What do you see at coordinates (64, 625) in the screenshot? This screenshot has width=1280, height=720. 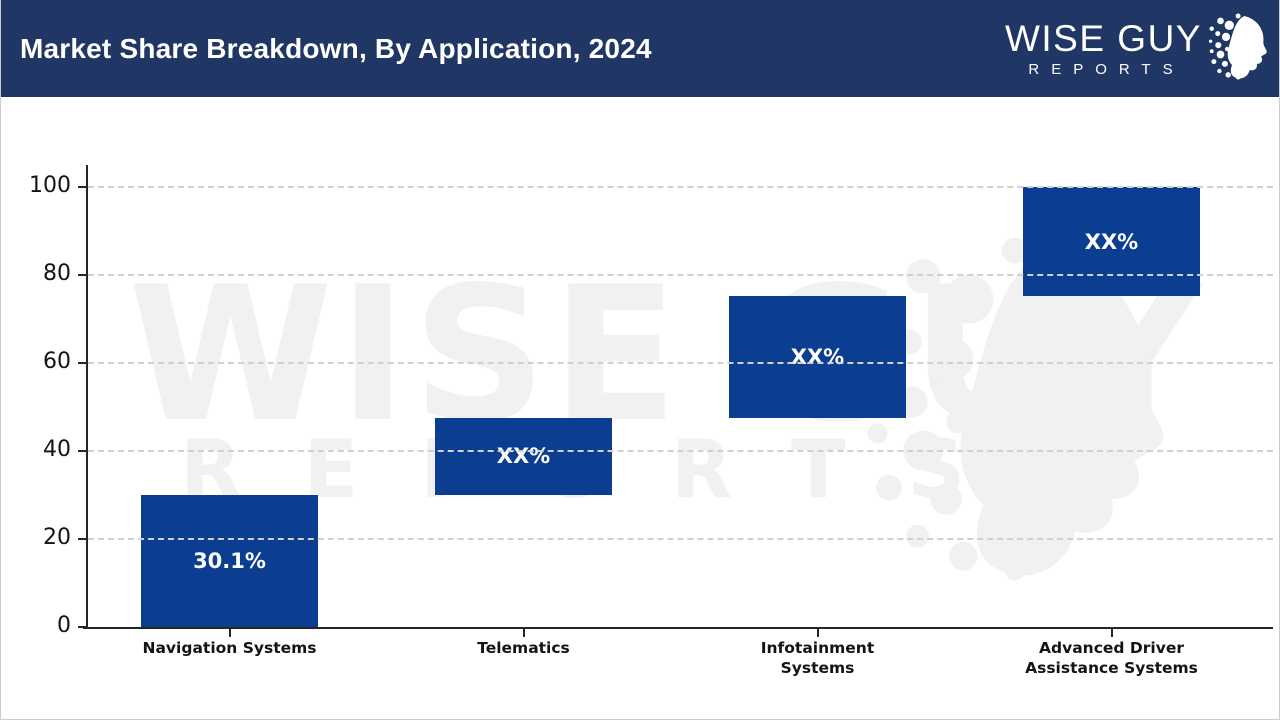 I see `y-axis-tick-label-0: 0` at bounding box center [64, 625].